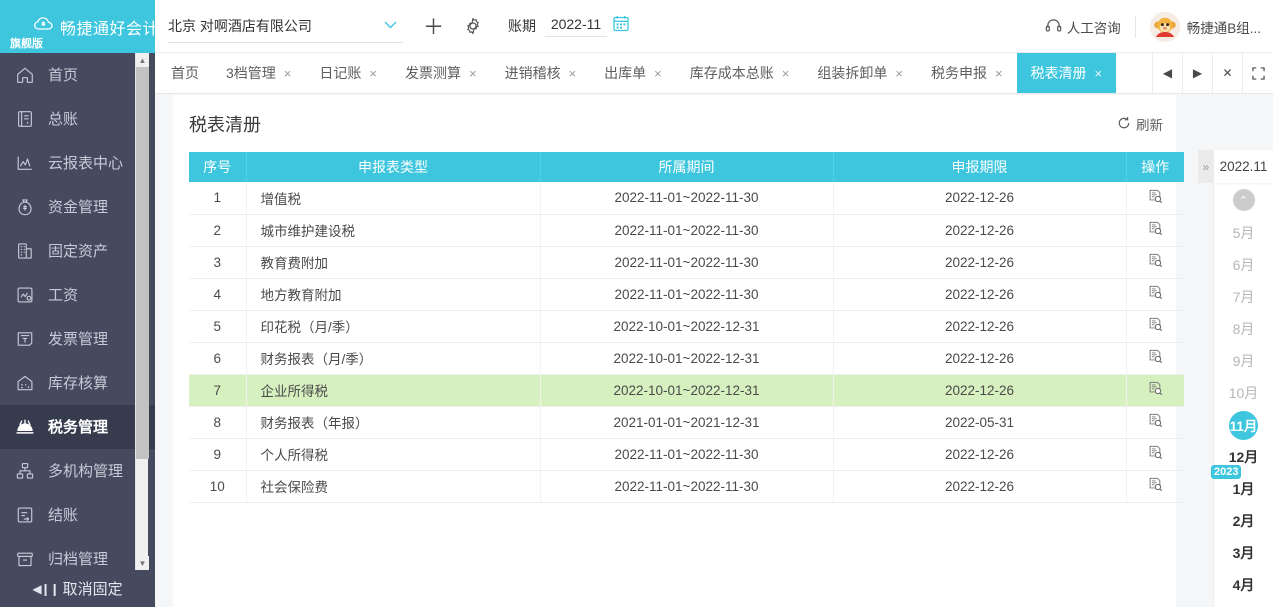 The width and height of the screenshot is (1273, 607). Describe the element at coordinates (633, 73) in the screenshot. I see `tab-5: 出库单 ×` at that location.